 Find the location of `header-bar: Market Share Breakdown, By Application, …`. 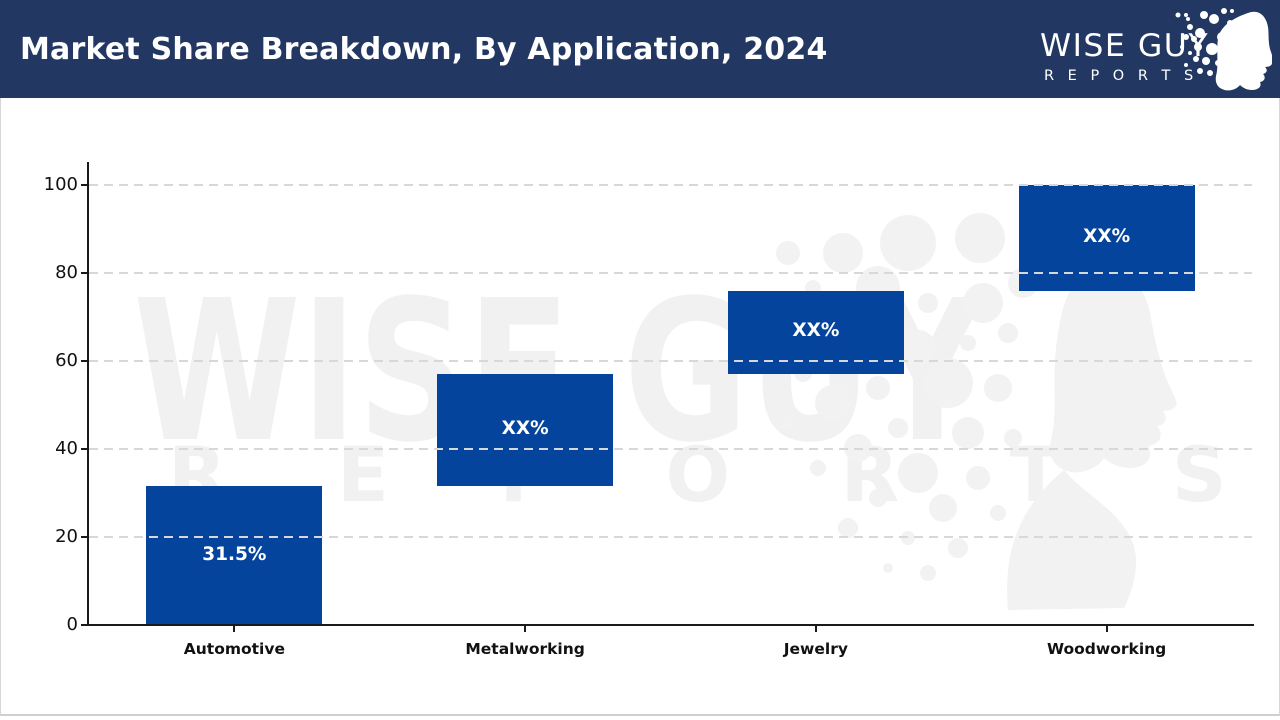

header-bar: Market Share Breakdown, By Application, … is located at coordinates (640, 49).